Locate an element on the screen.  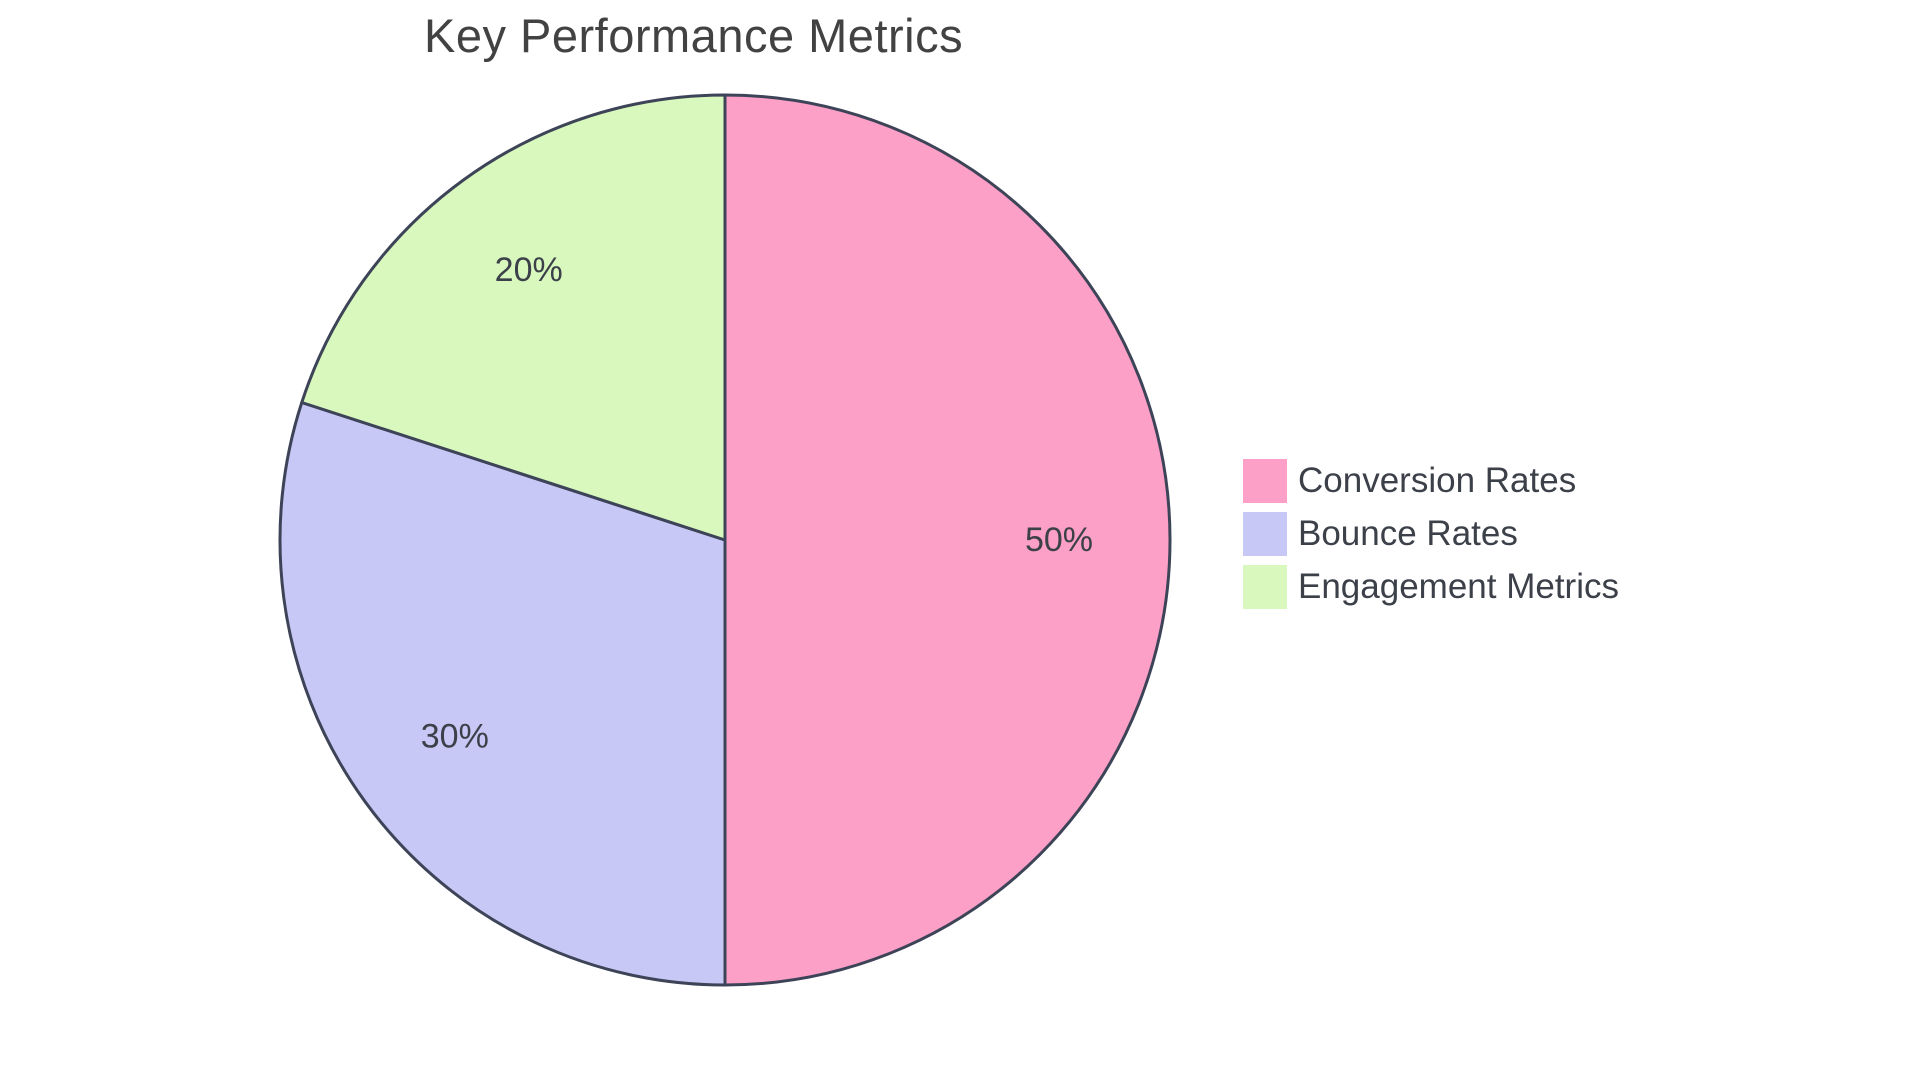
legend-item-conversion-rates: Conversion Rates is located at coordinates (1431, 481).